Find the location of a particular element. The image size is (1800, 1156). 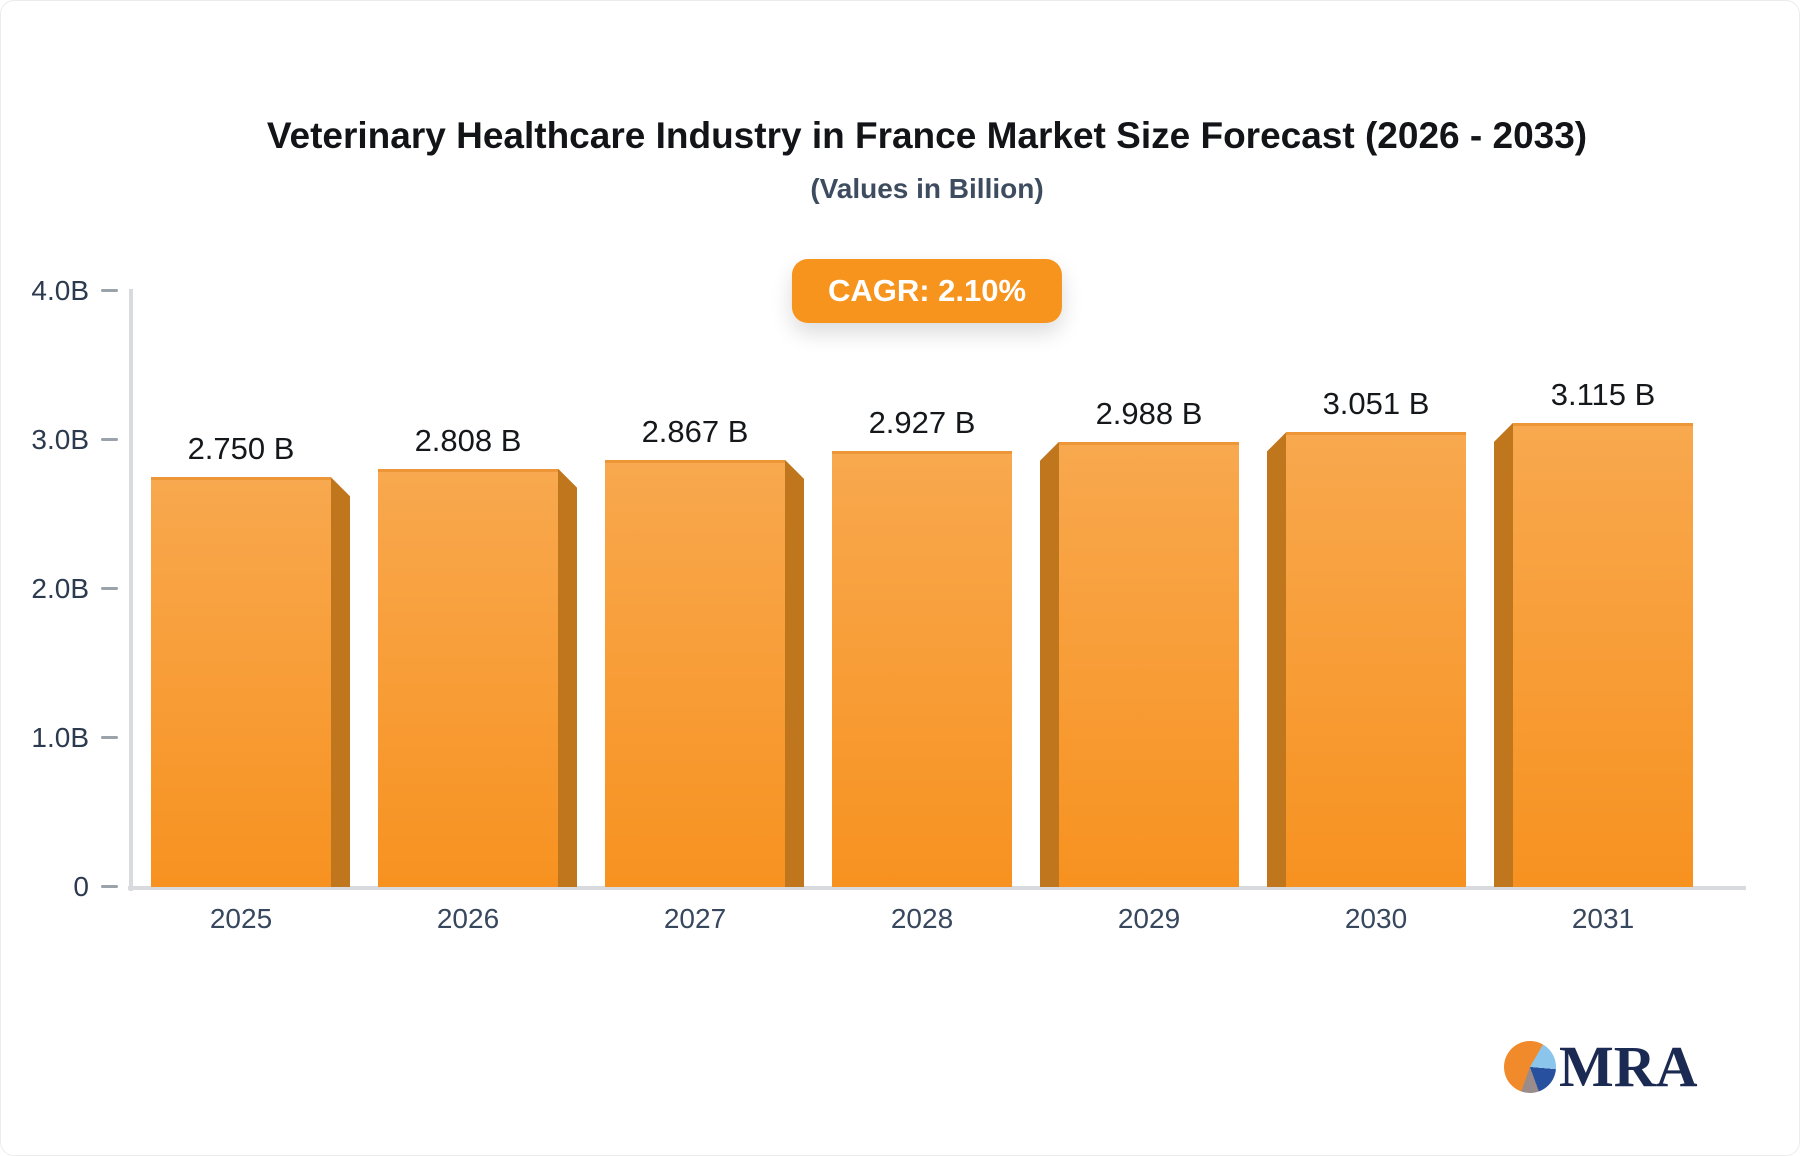

bar-value-label-2027: 2.867 B is located at coordinates (695, 431).